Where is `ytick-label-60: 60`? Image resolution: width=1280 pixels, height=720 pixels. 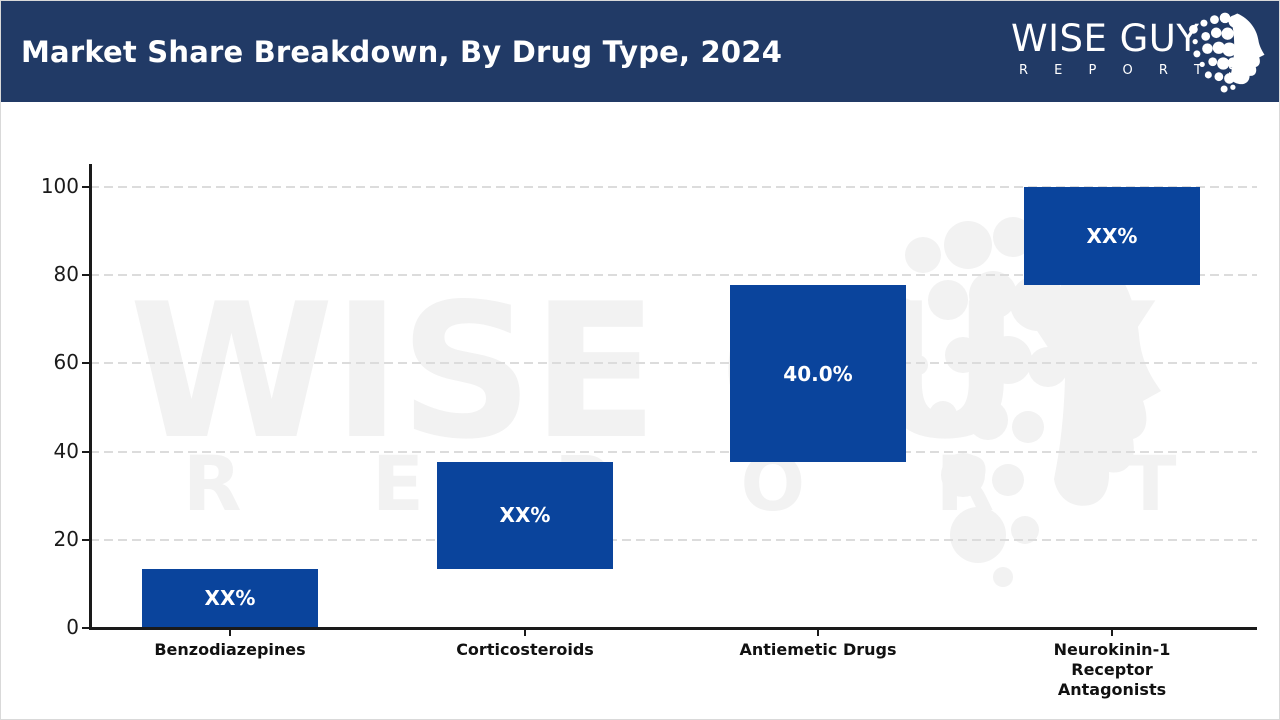 ytick-label-60: 60 is located at coordinates (66, 362).